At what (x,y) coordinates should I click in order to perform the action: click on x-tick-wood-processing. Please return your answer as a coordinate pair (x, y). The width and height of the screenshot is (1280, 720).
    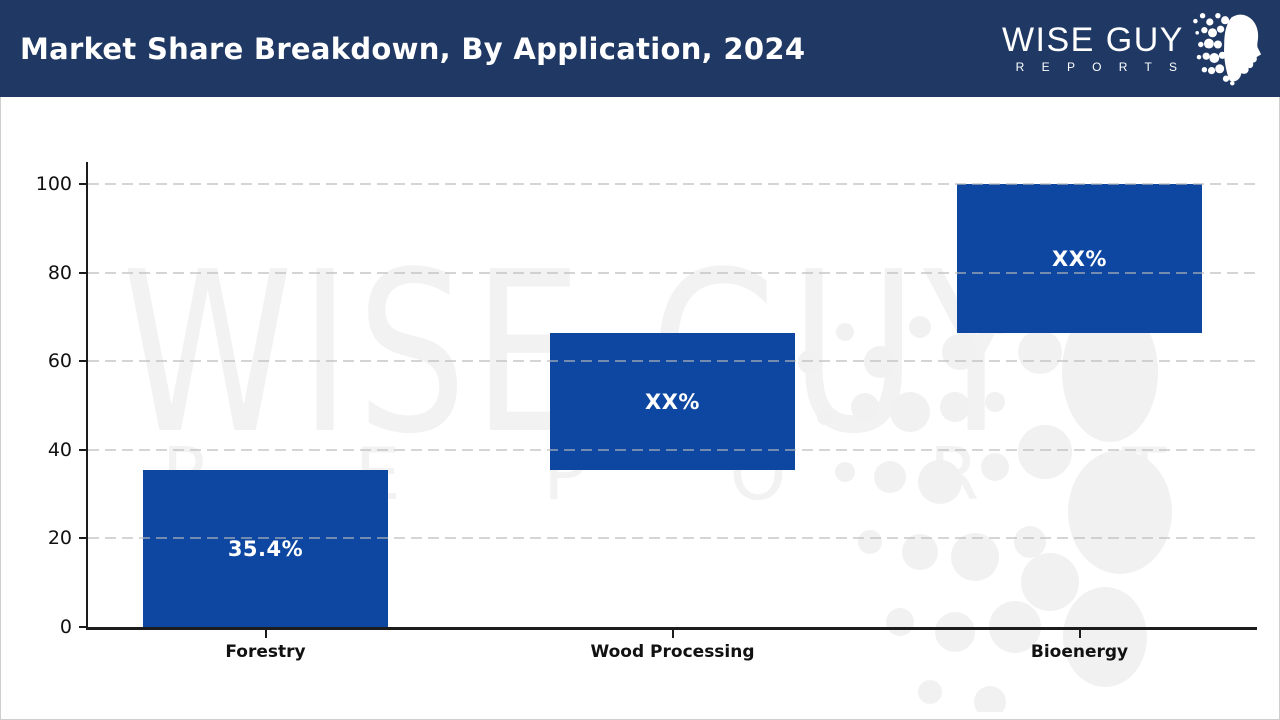
    Looking at the image, I should click on (672, 634).